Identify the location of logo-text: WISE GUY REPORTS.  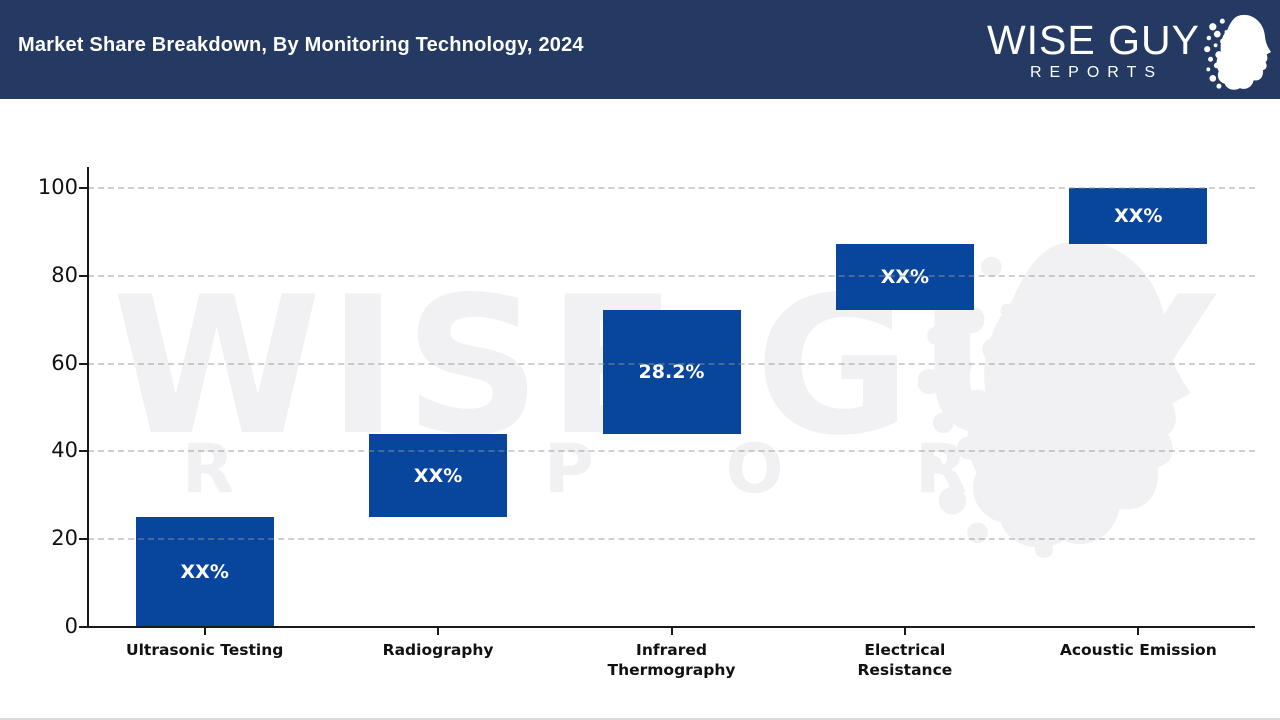
(1093, 51).